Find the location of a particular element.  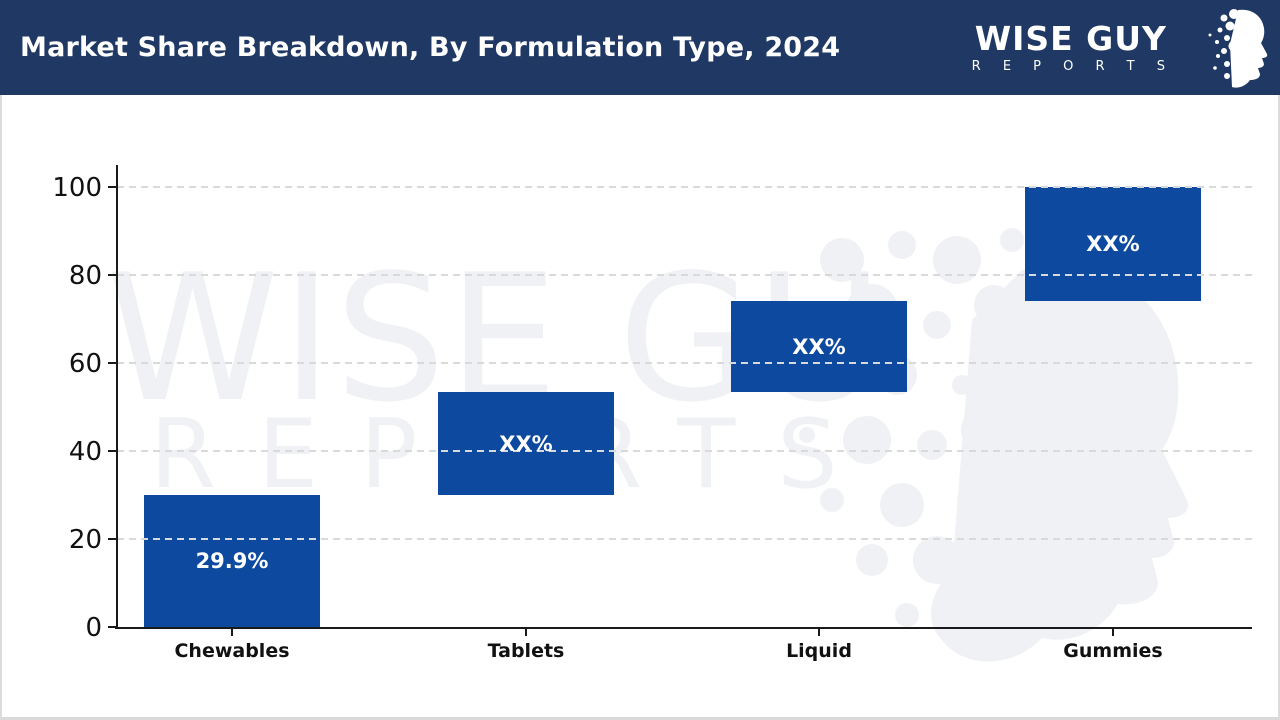

y-axis-tick-label: 20 is located at coordinates (85, 540).